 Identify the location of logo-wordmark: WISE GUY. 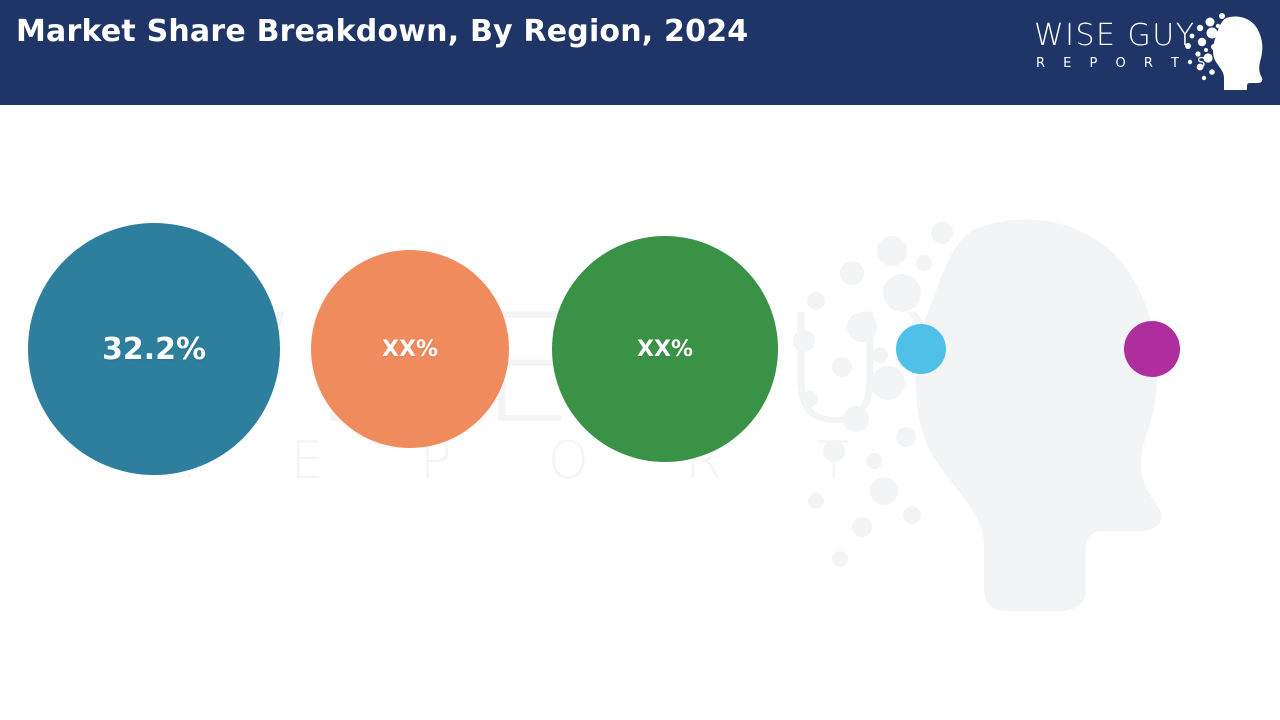
(1115, 35).